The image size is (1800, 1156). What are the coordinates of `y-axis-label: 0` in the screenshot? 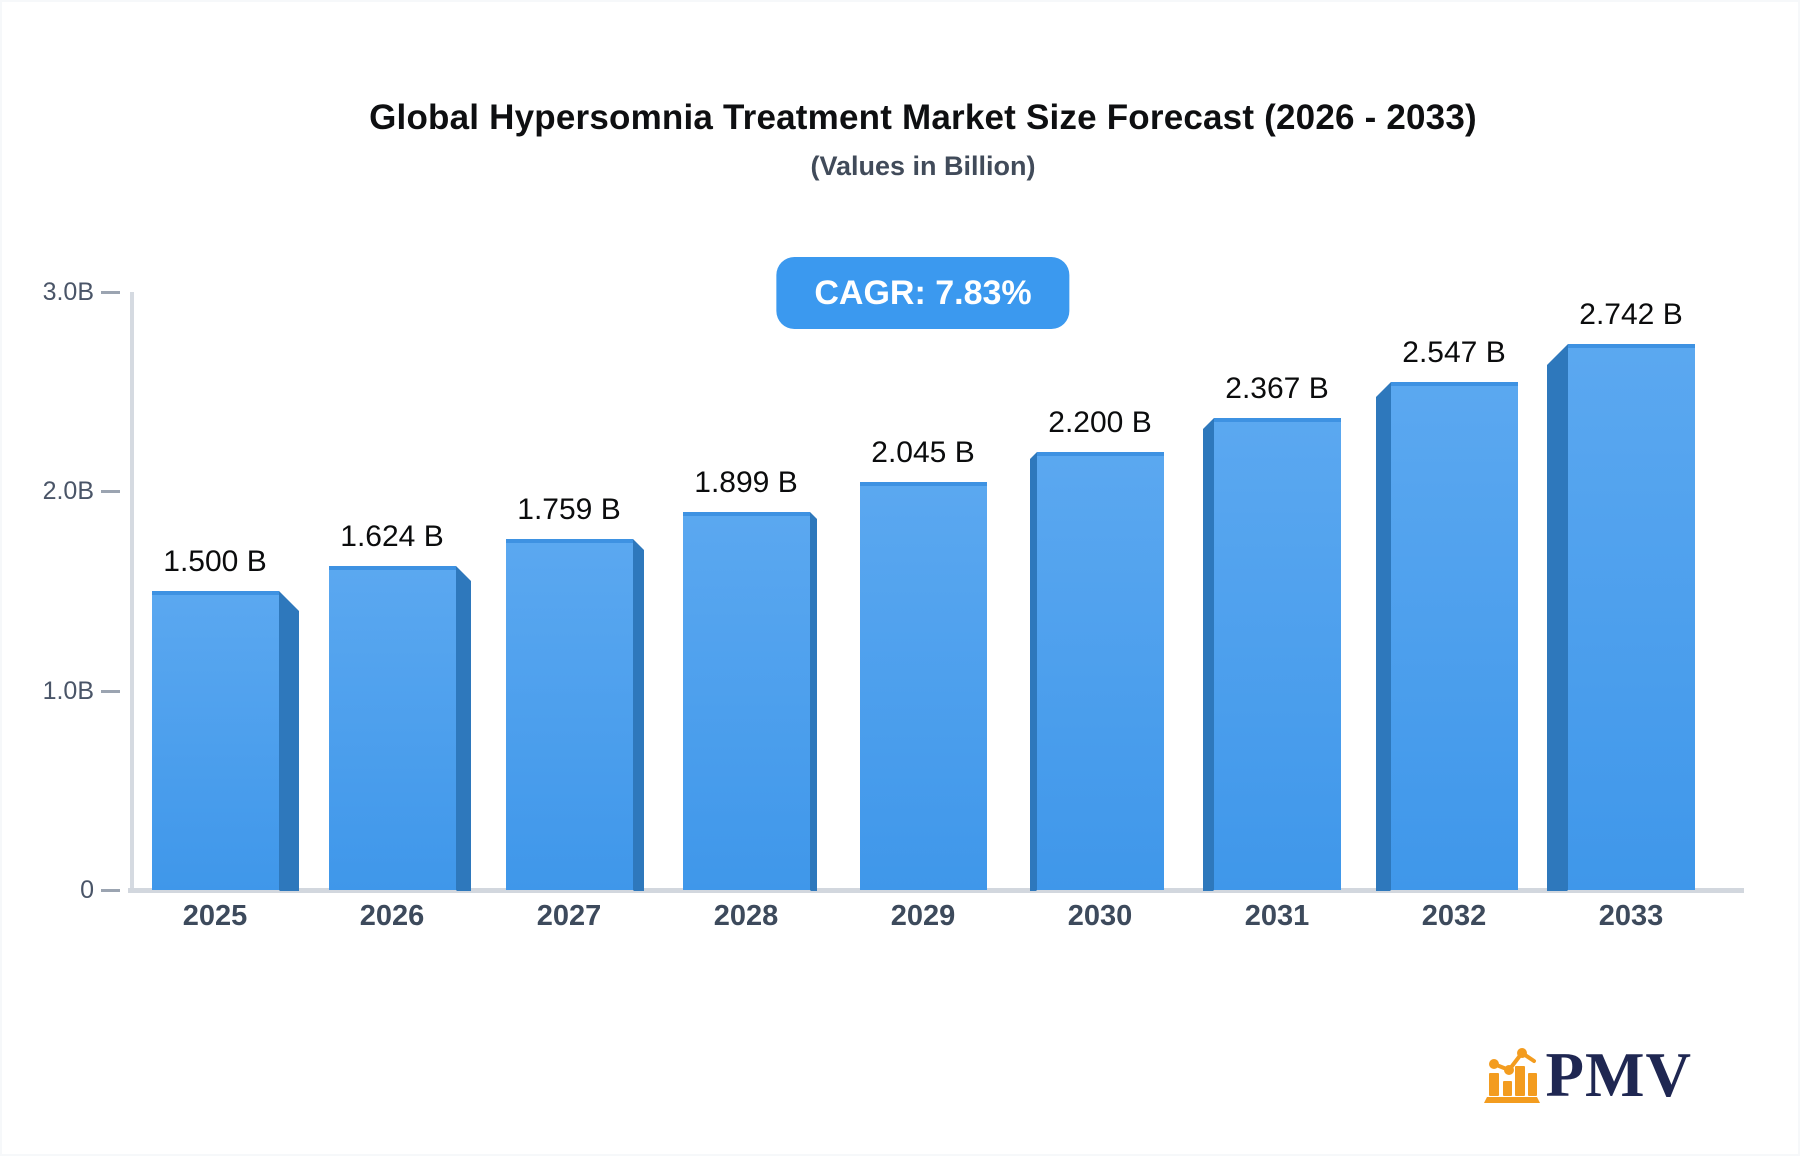 It's located at (87, 890).